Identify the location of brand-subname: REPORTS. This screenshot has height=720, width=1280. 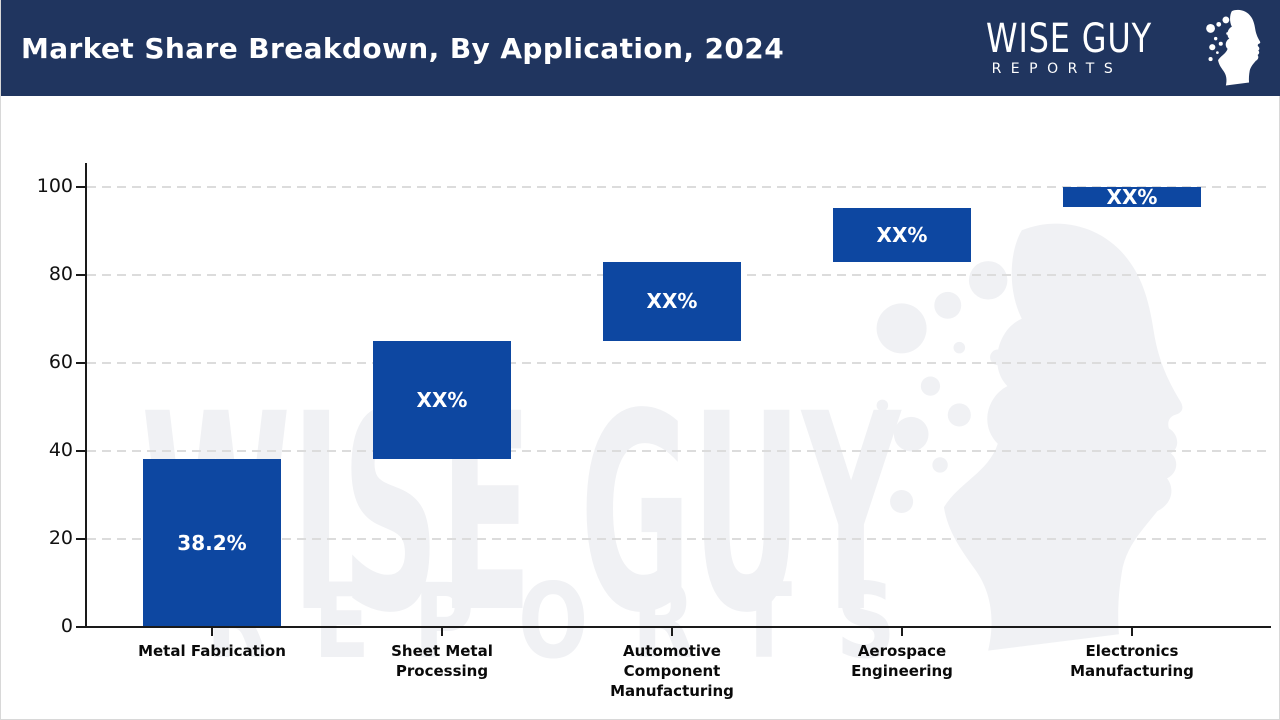
(1057, 69).